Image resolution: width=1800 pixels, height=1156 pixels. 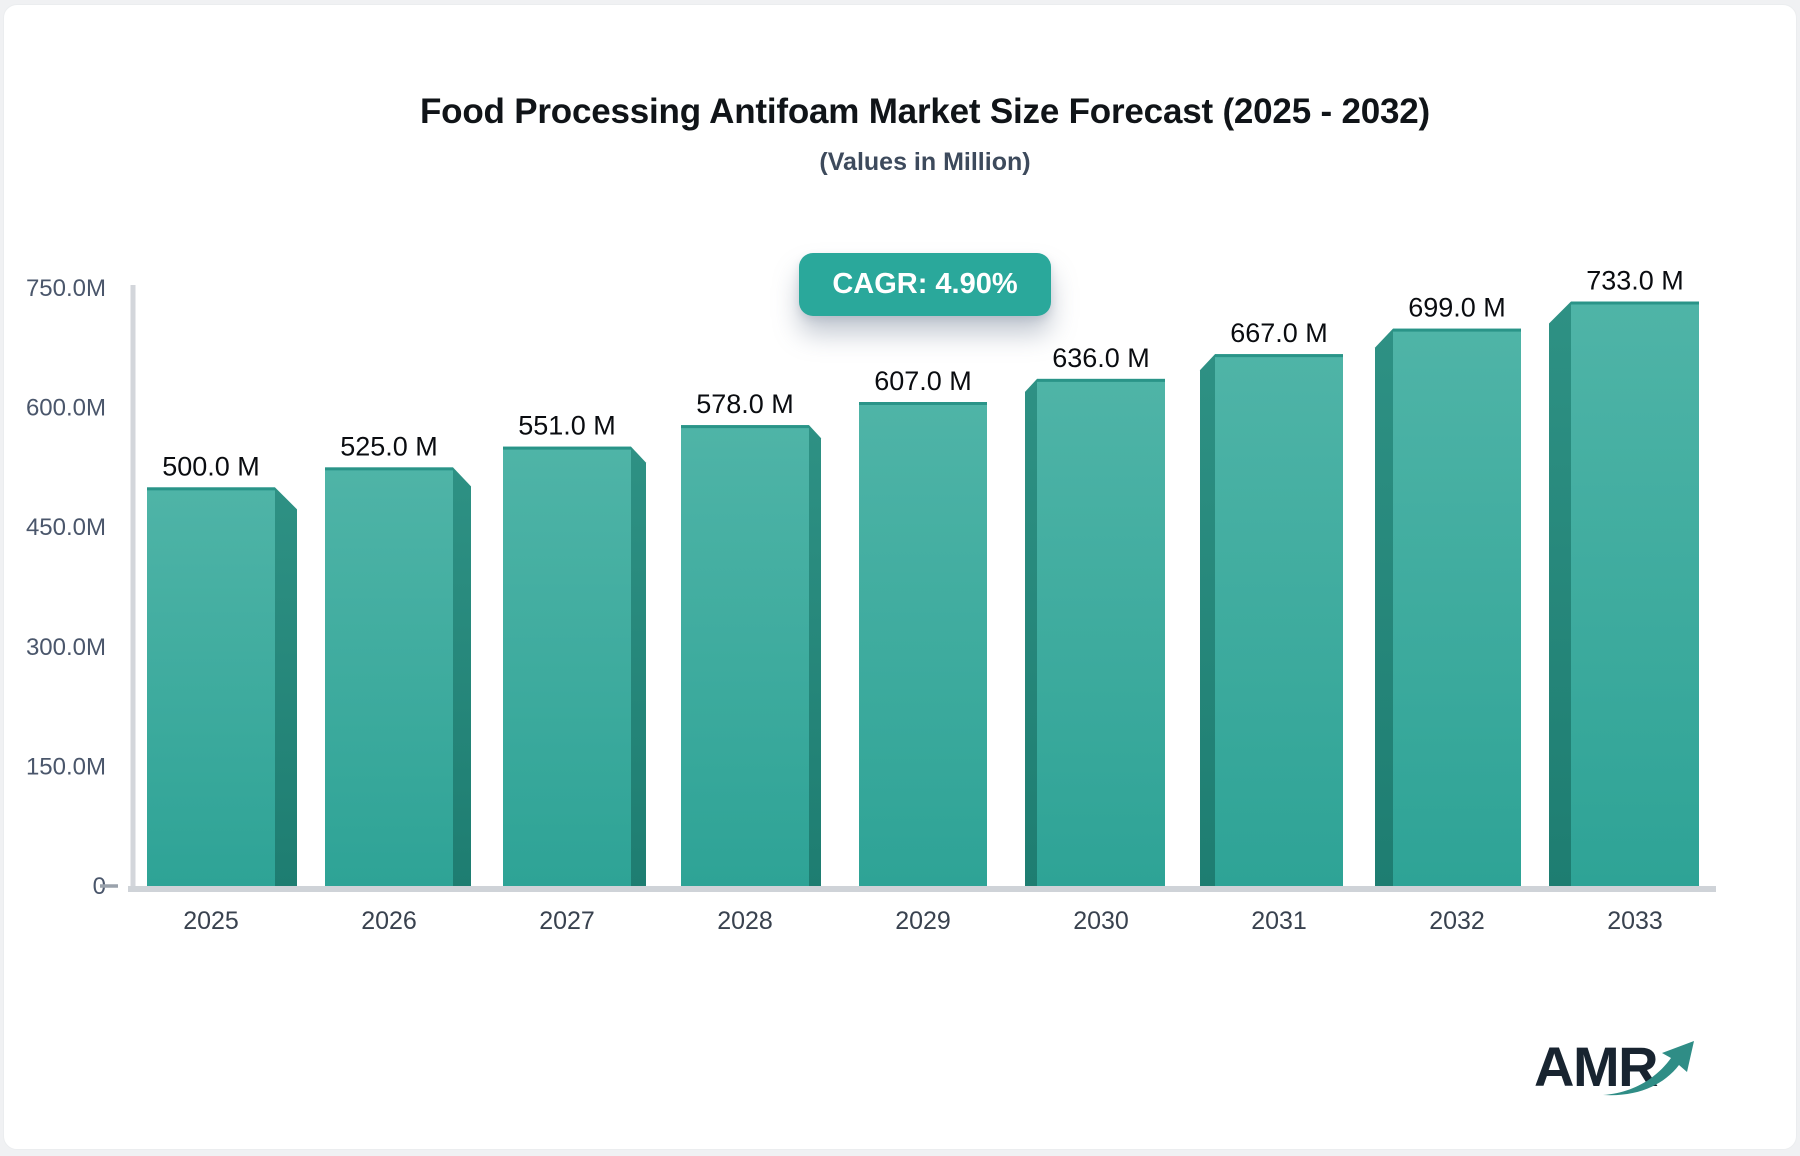 What do you see at coordinates (745, 921) in the screenshot?
I see `x-axis-label: 2028` at bounding box center [745, 921].